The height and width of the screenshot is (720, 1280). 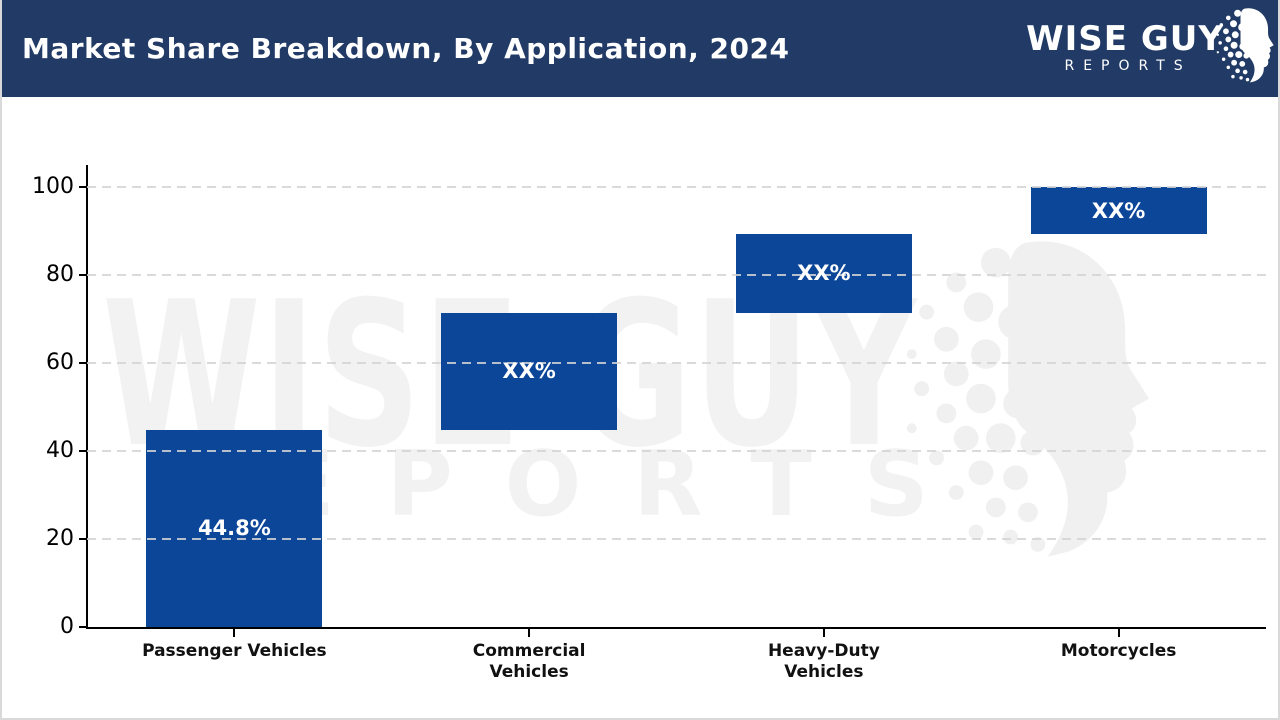 What do you see at coordinates (1244, 47) in the screenshot?
I see `head-profile-dots-icon` at bounding box center [1244, 47].